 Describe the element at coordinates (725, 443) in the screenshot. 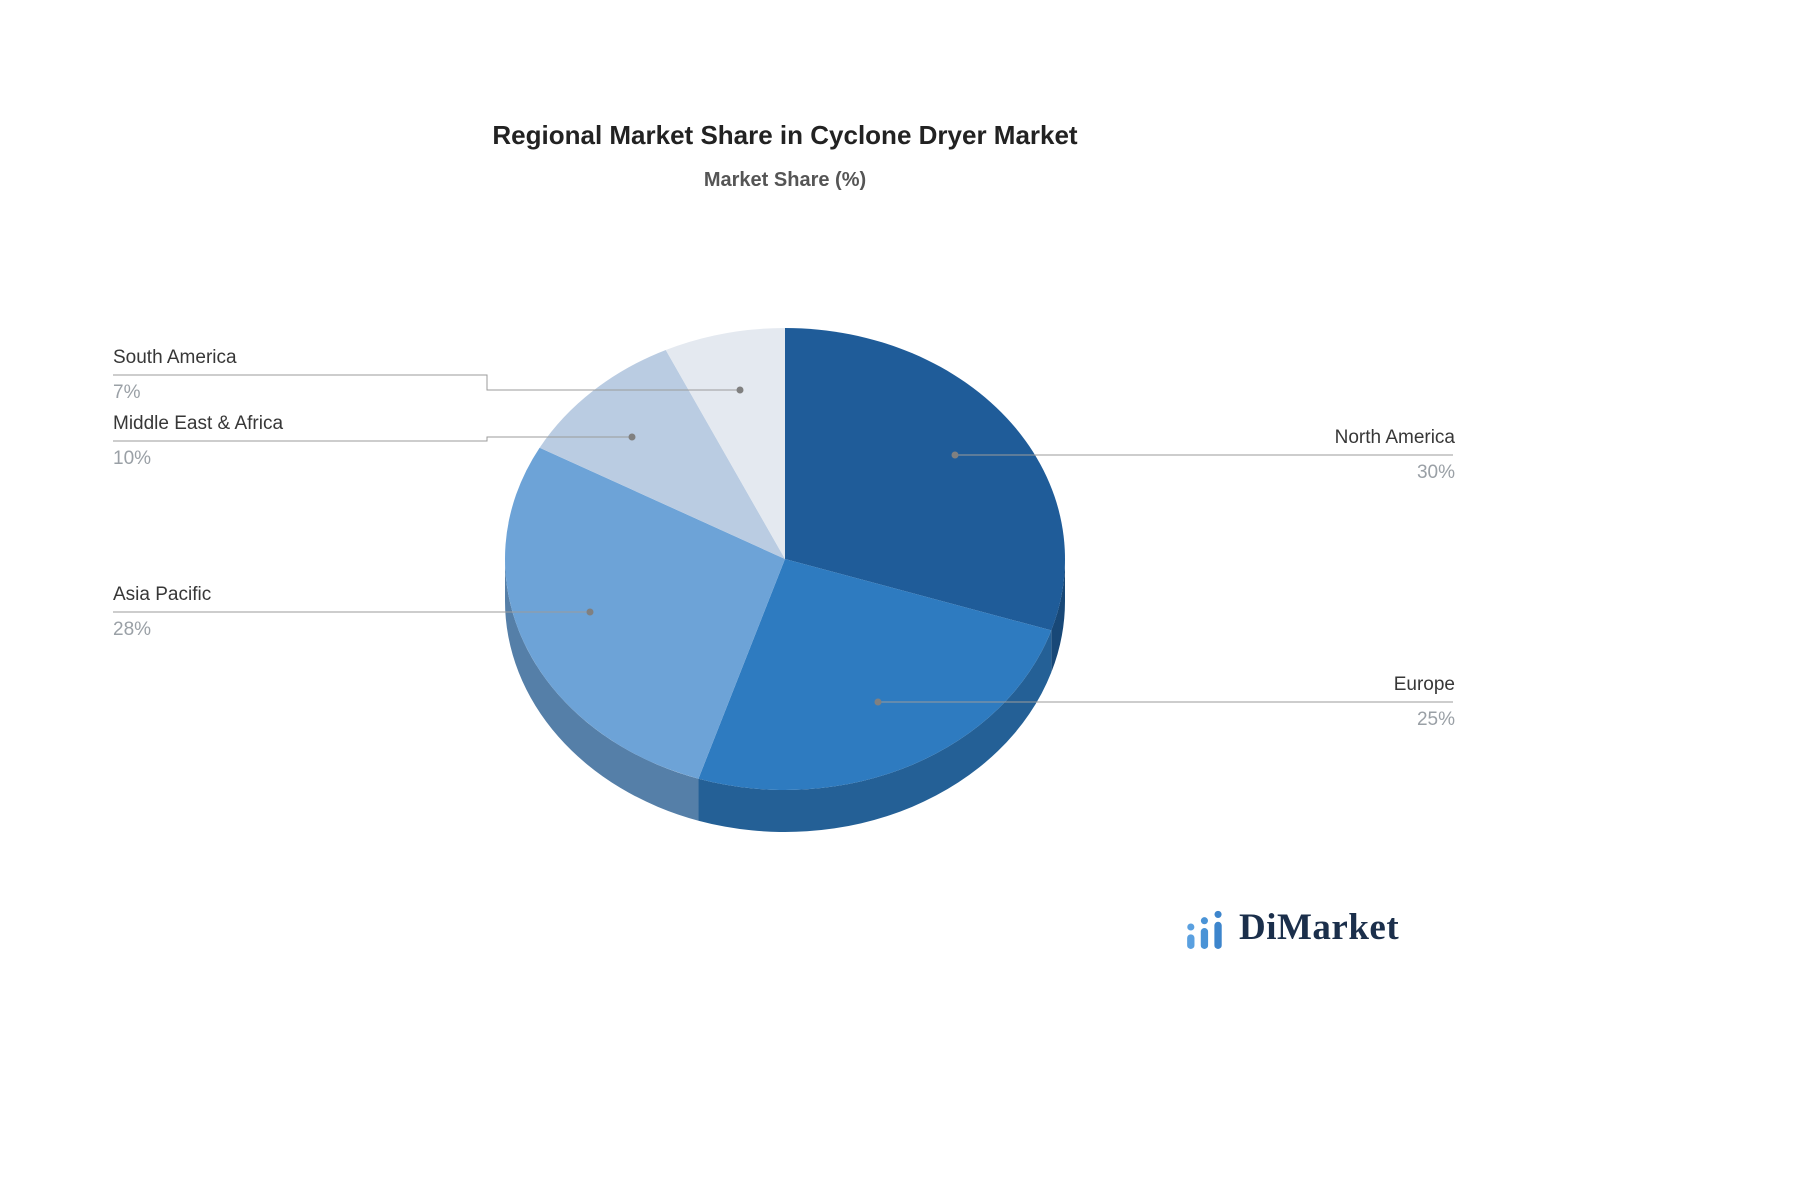

I see `pie-slice-south-america` at that location.